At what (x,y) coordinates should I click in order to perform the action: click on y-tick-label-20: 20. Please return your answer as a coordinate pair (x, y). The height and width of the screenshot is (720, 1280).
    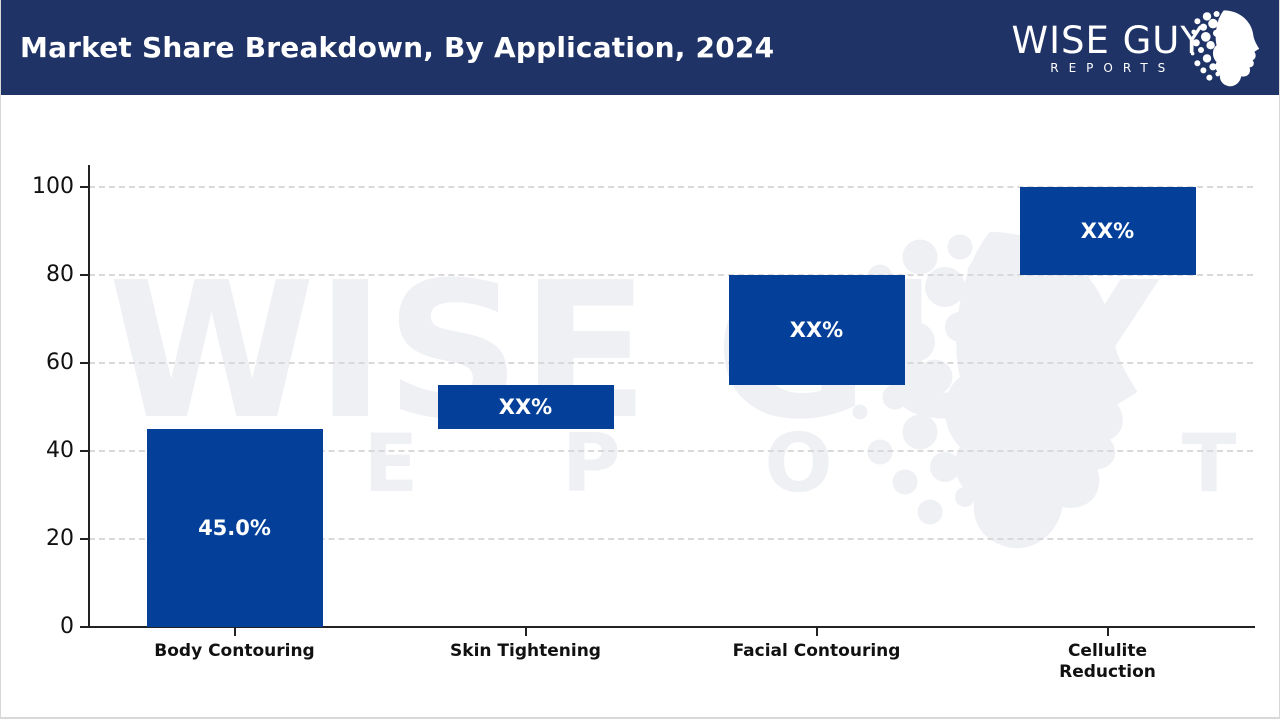
    Looking at the image, I should click on (60, 538).